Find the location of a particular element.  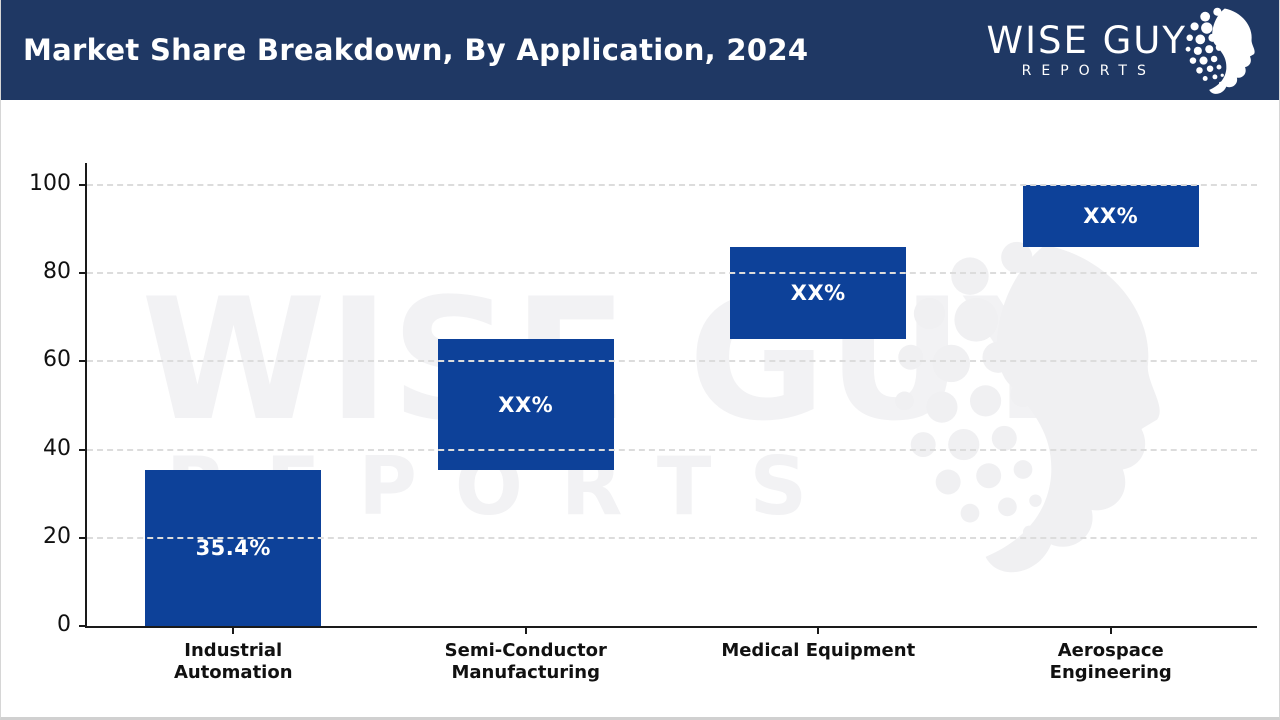

y-tick-label-100: 100 is located at coordinates (50, 183).